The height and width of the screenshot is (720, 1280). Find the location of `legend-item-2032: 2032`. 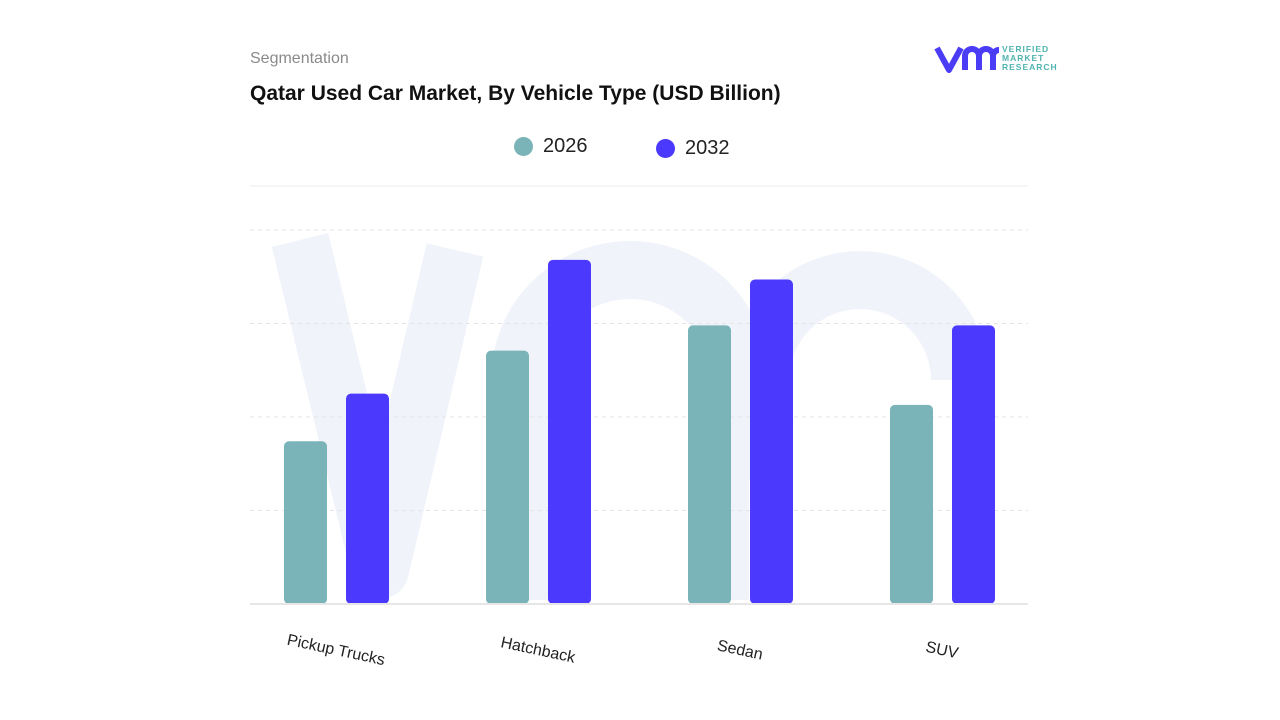

legend-item-2032: 2032 is located at coordinates (693, 148).